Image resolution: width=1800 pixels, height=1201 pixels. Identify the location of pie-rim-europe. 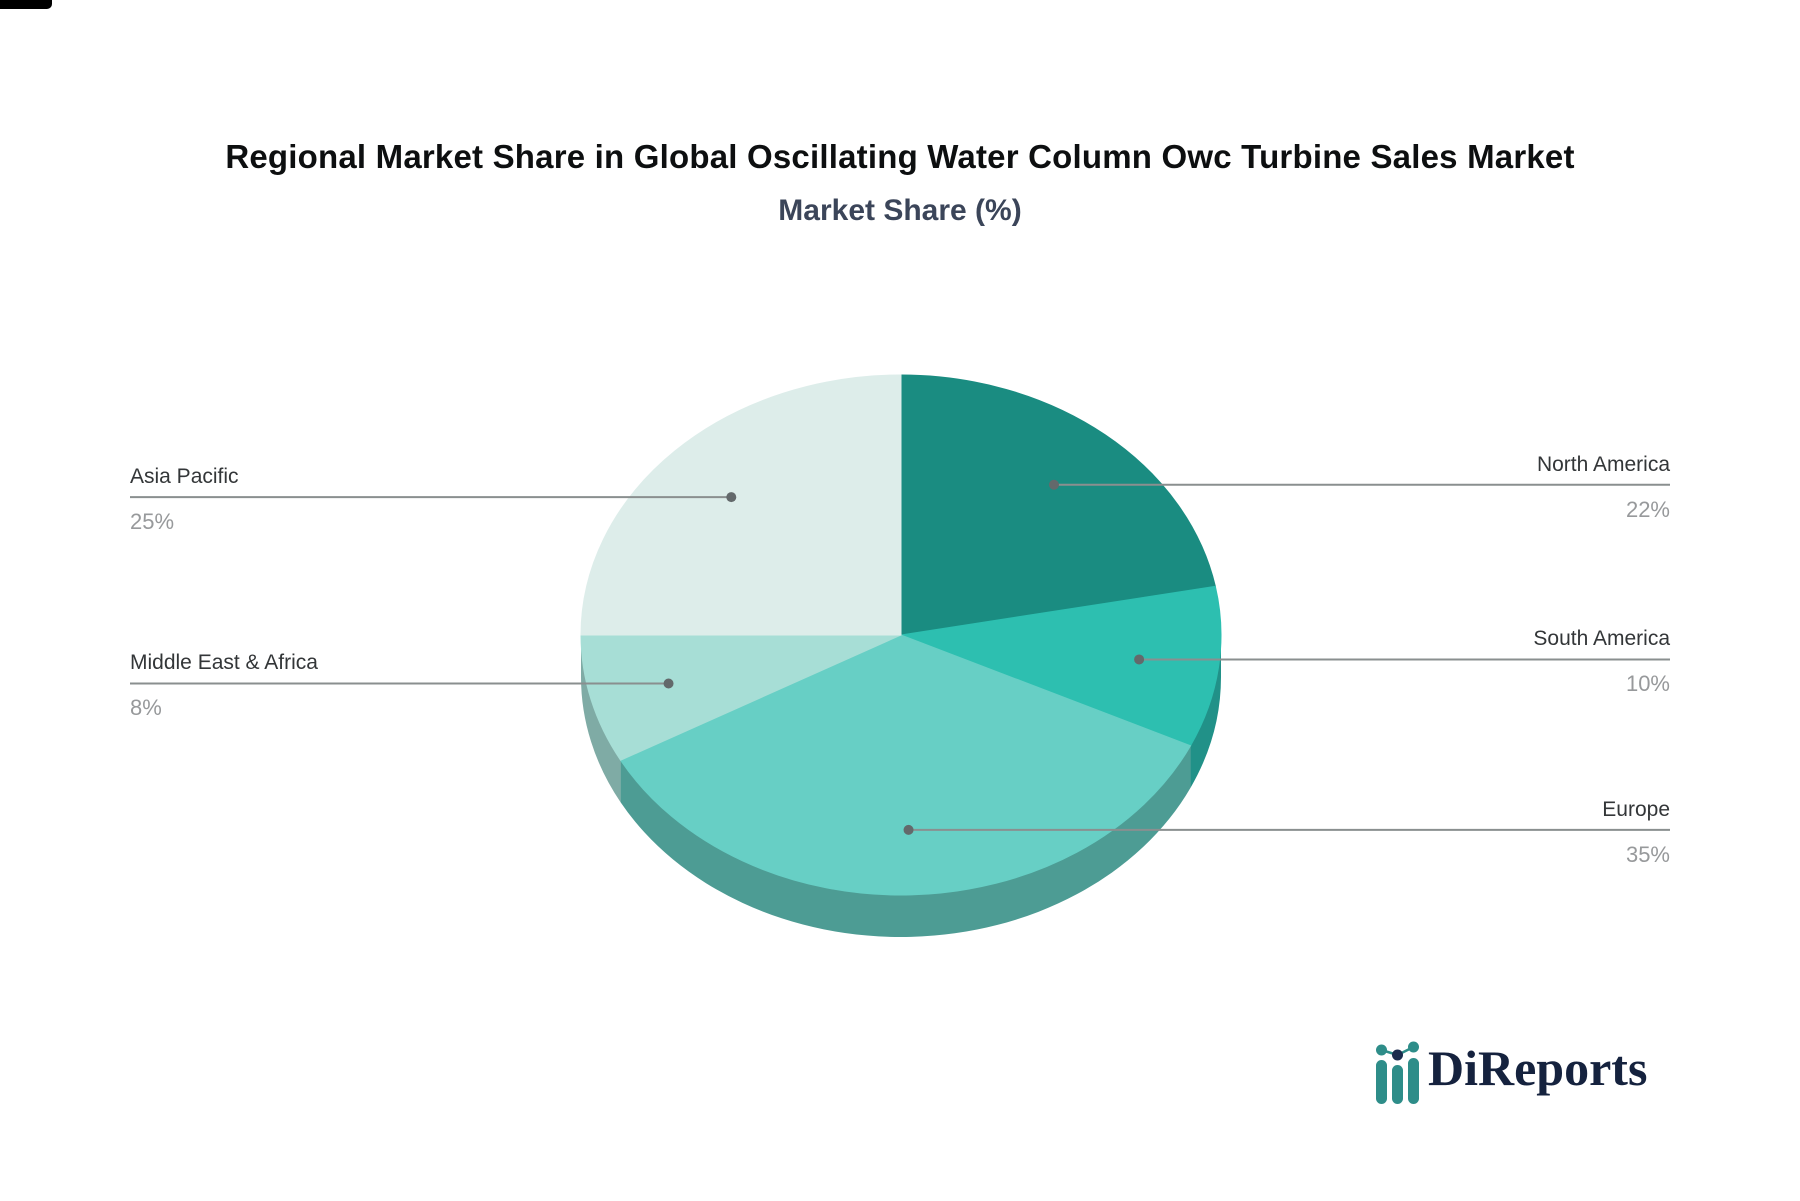
(905, 841).